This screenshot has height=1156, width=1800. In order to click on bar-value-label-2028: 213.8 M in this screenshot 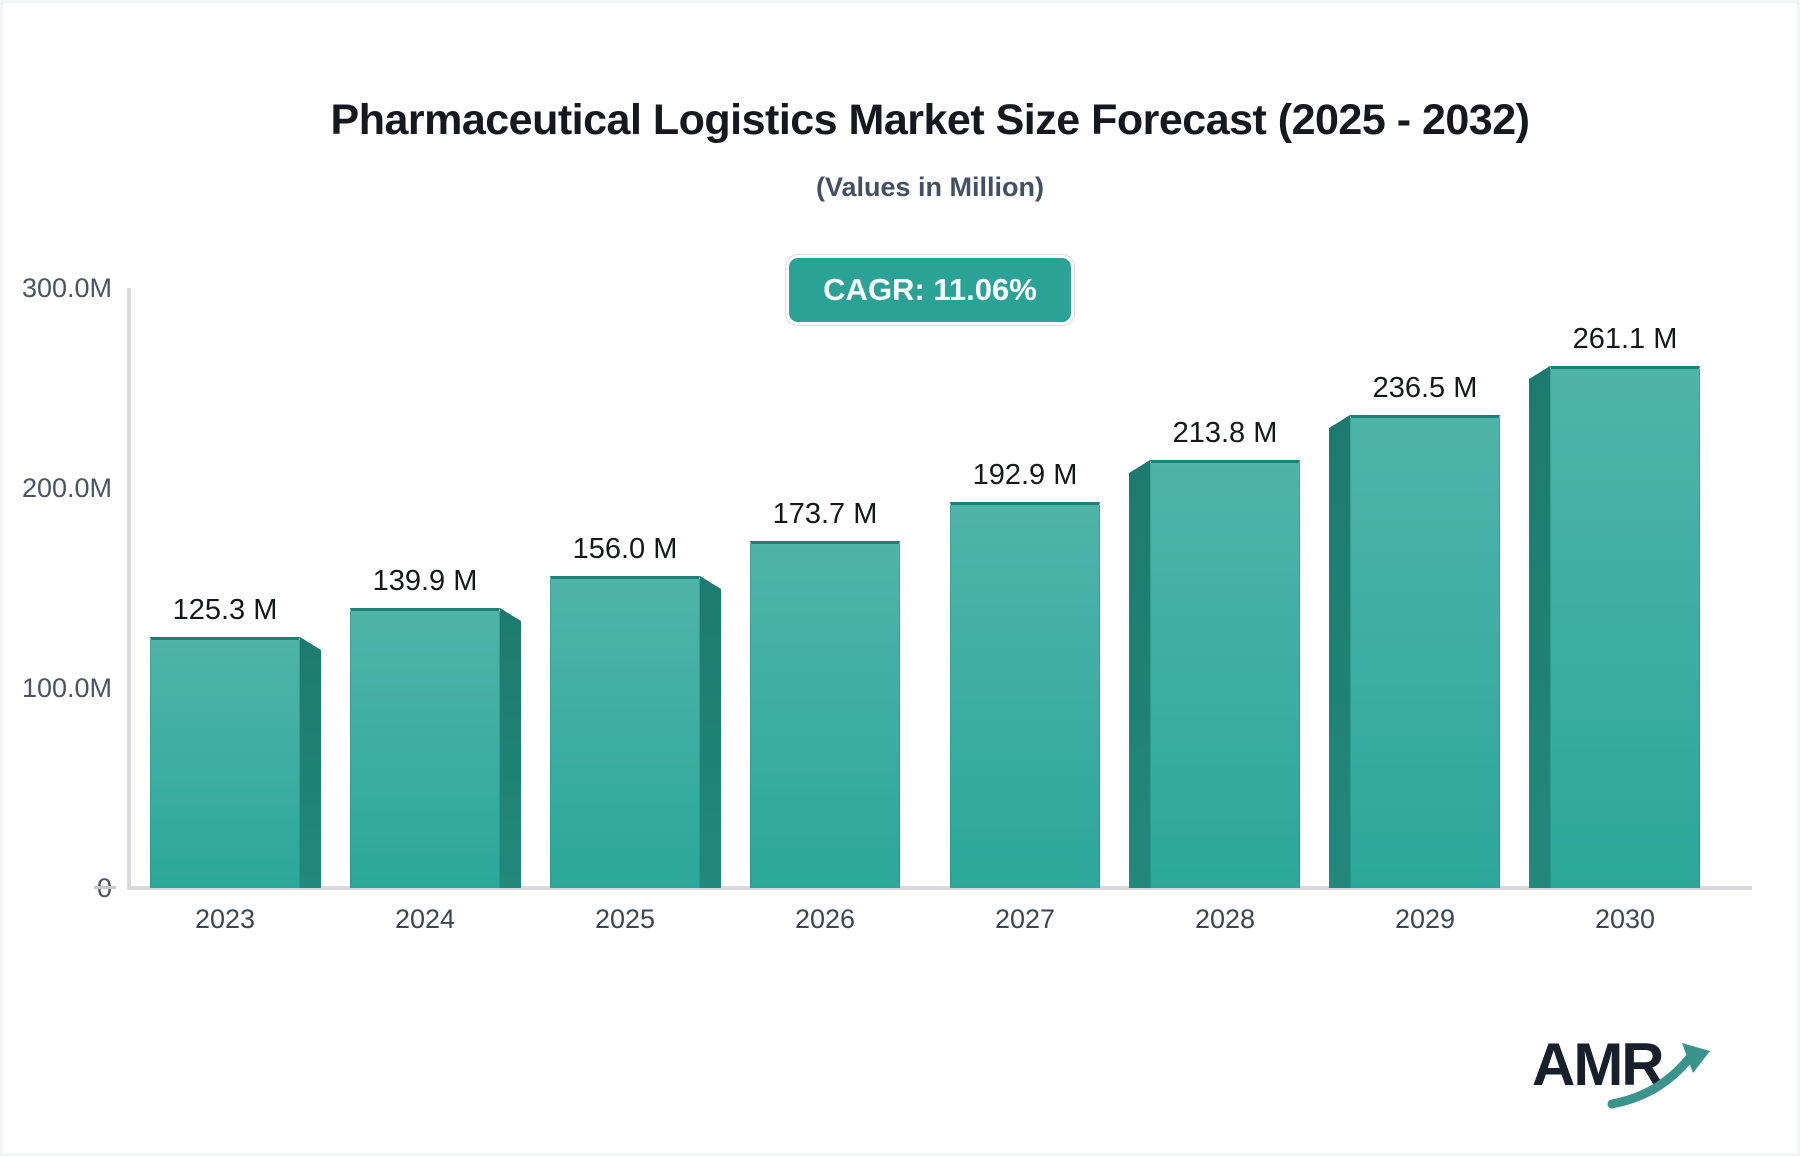, I will do `click(1225, 433)`.